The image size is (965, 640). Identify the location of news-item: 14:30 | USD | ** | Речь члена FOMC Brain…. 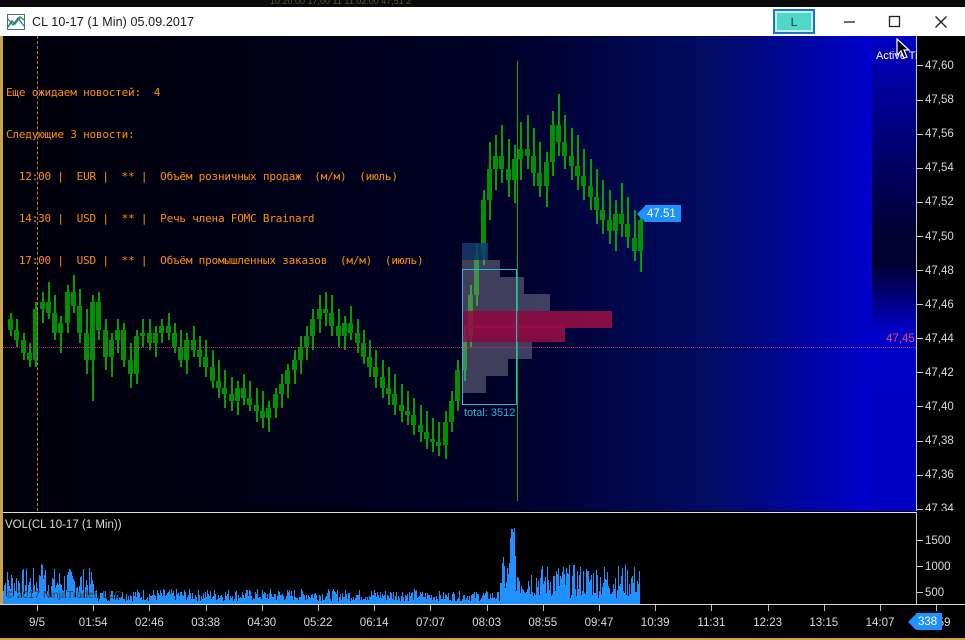
(160, 218).